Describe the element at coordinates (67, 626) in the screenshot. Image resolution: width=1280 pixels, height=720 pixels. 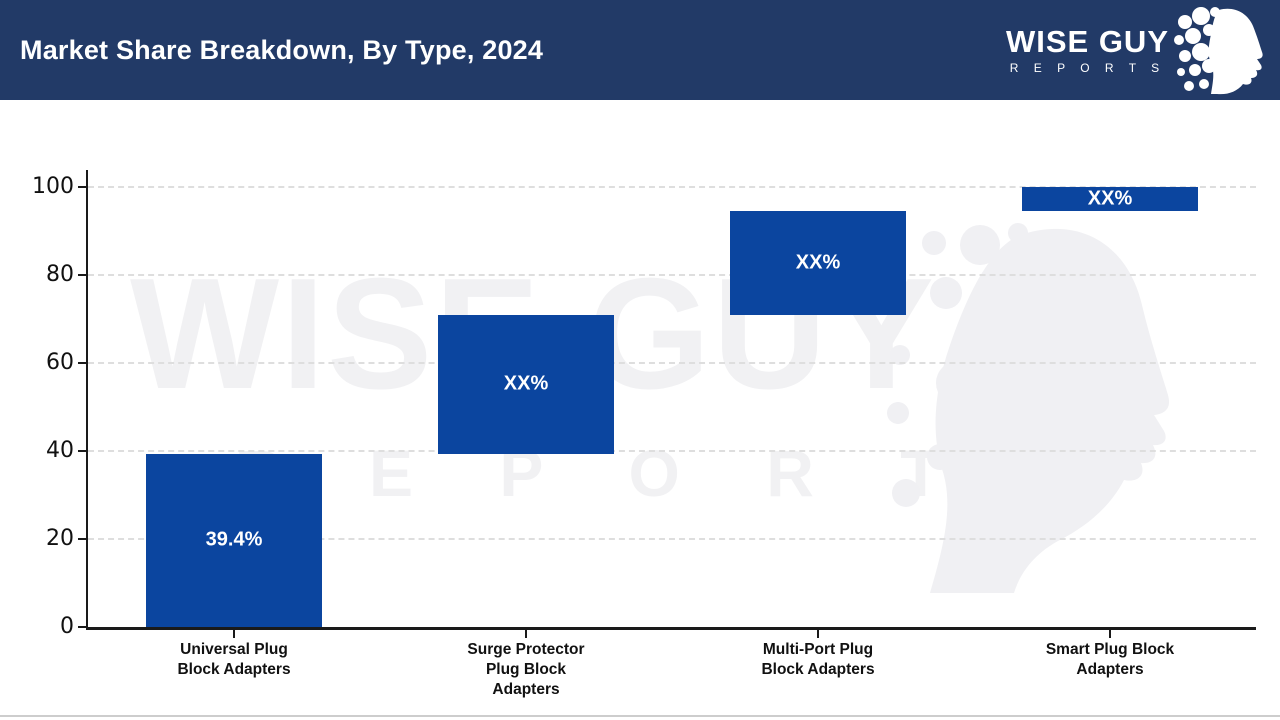
I see `y-tick-label: 0` at that location.